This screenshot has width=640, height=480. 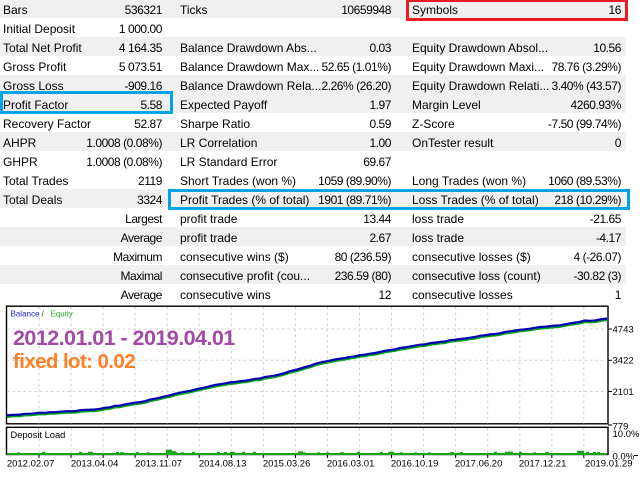 What do you see at coordinates (95, 463) in the screenshot?
I see `svg-text: 2013.04.04` at bounding box center [95, 463].